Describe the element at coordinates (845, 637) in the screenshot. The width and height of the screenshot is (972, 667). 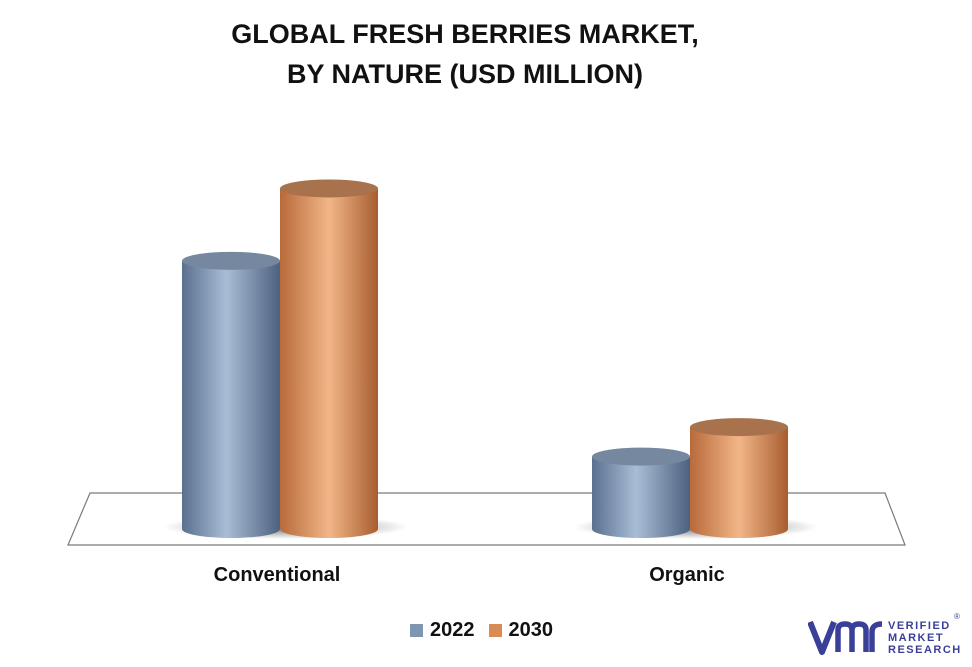
I see `vmr-logo-icon` at that location.